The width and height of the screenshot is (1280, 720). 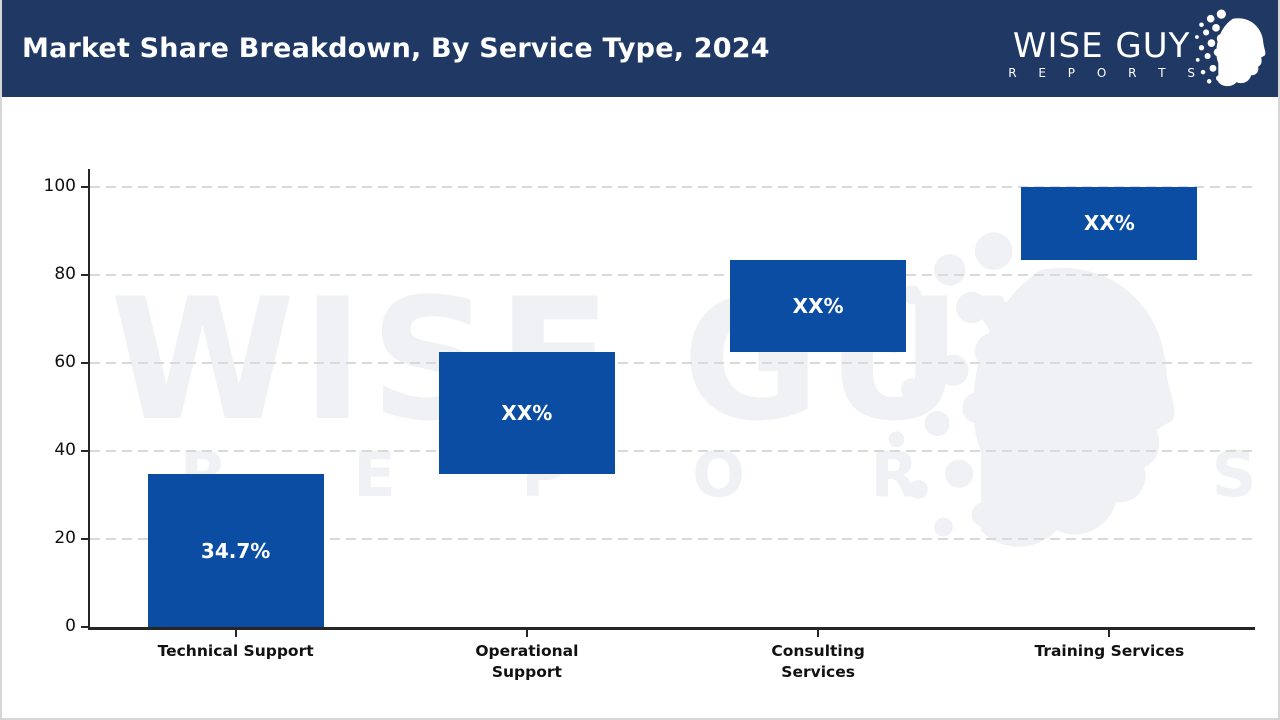 What do you see at coordinates (65, 274) in the screenshot?
I see `y-tick-label: 80` at bounding box center [65, 274].